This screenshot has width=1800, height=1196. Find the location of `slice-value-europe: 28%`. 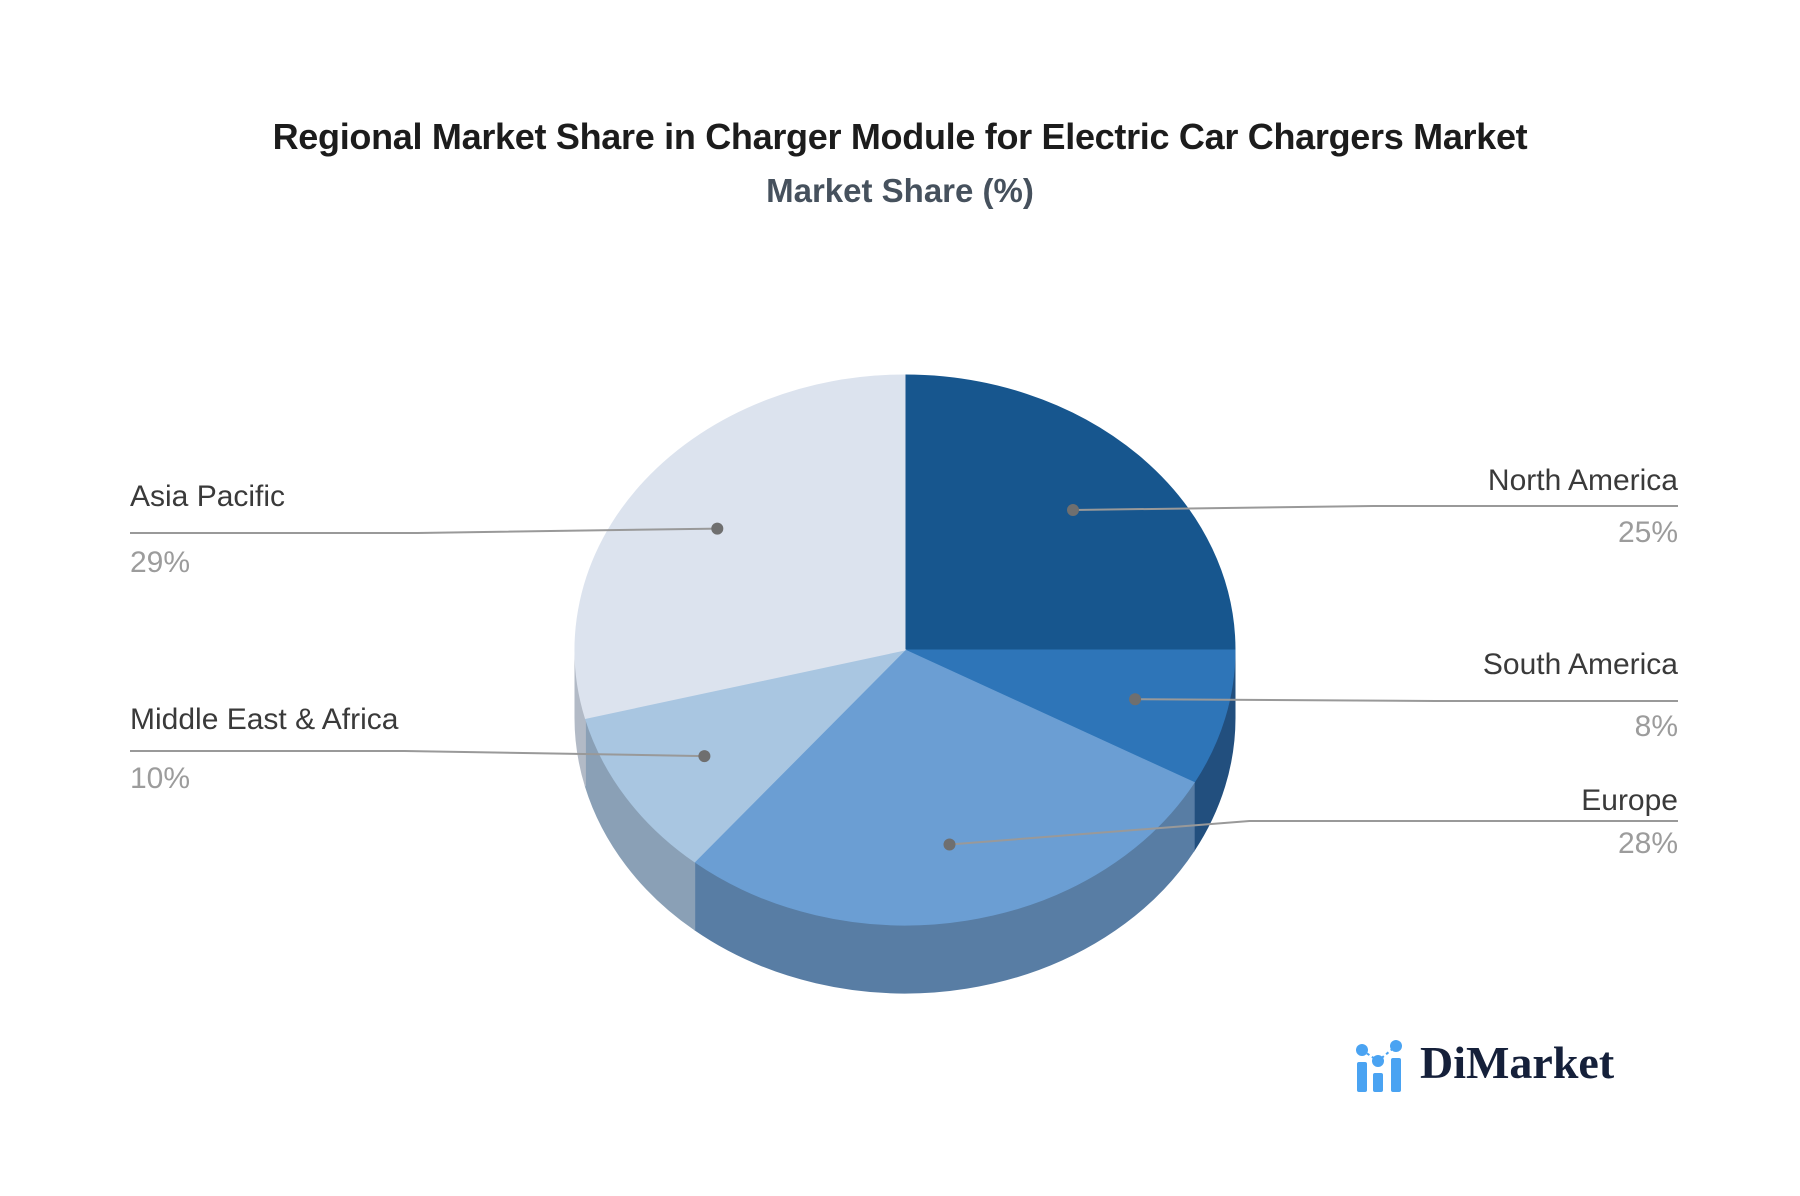

slice-value-europe: 28% is located at coordinates (1647, 843).